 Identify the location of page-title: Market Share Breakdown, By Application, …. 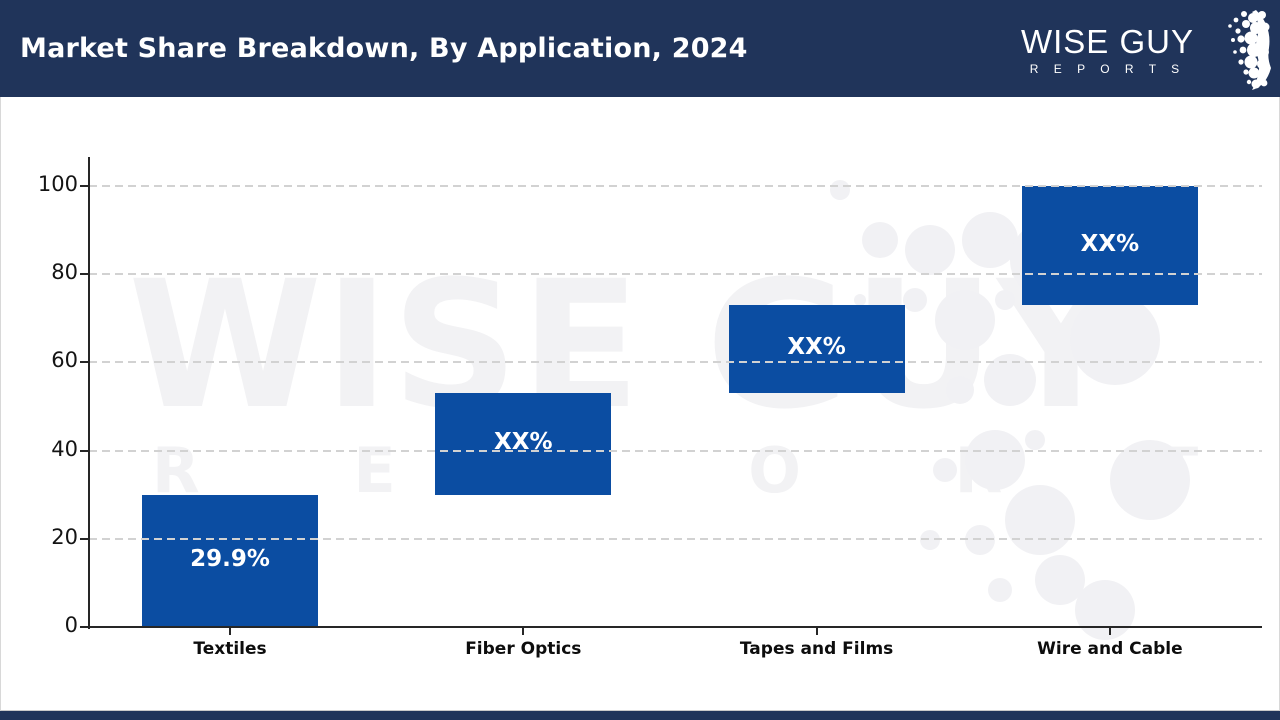
(384, 48).